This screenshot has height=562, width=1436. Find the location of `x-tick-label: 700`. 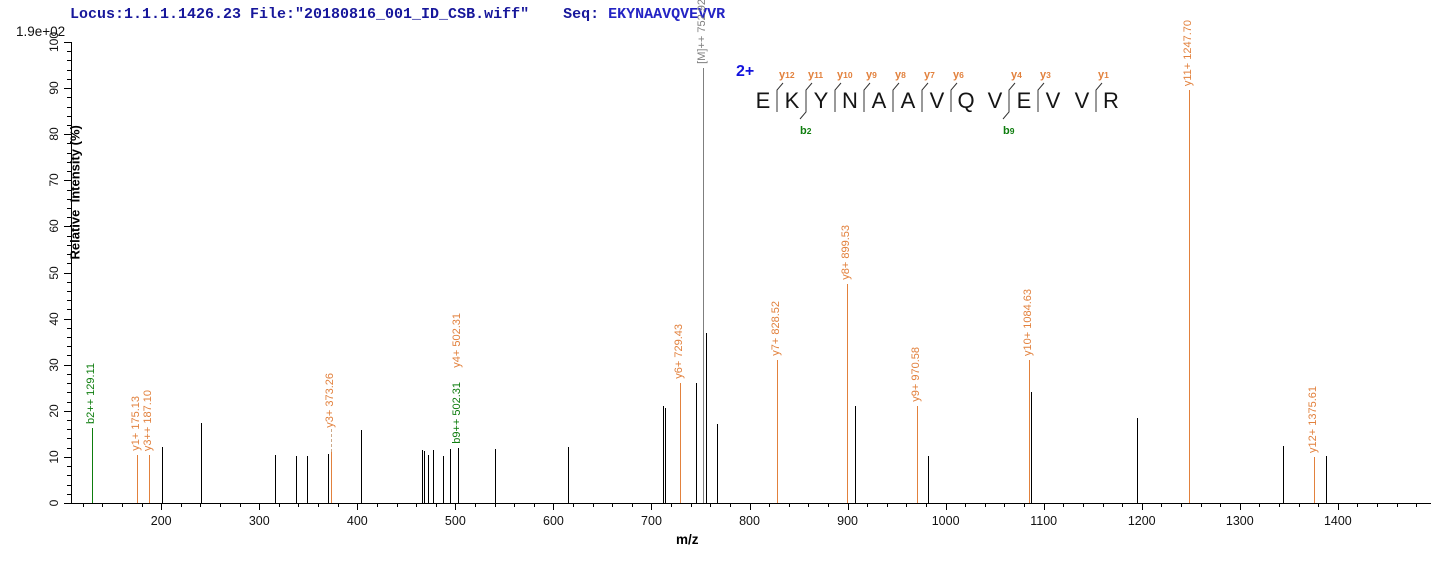

x-tick-label: 700 is located at coordinates (651, 521).